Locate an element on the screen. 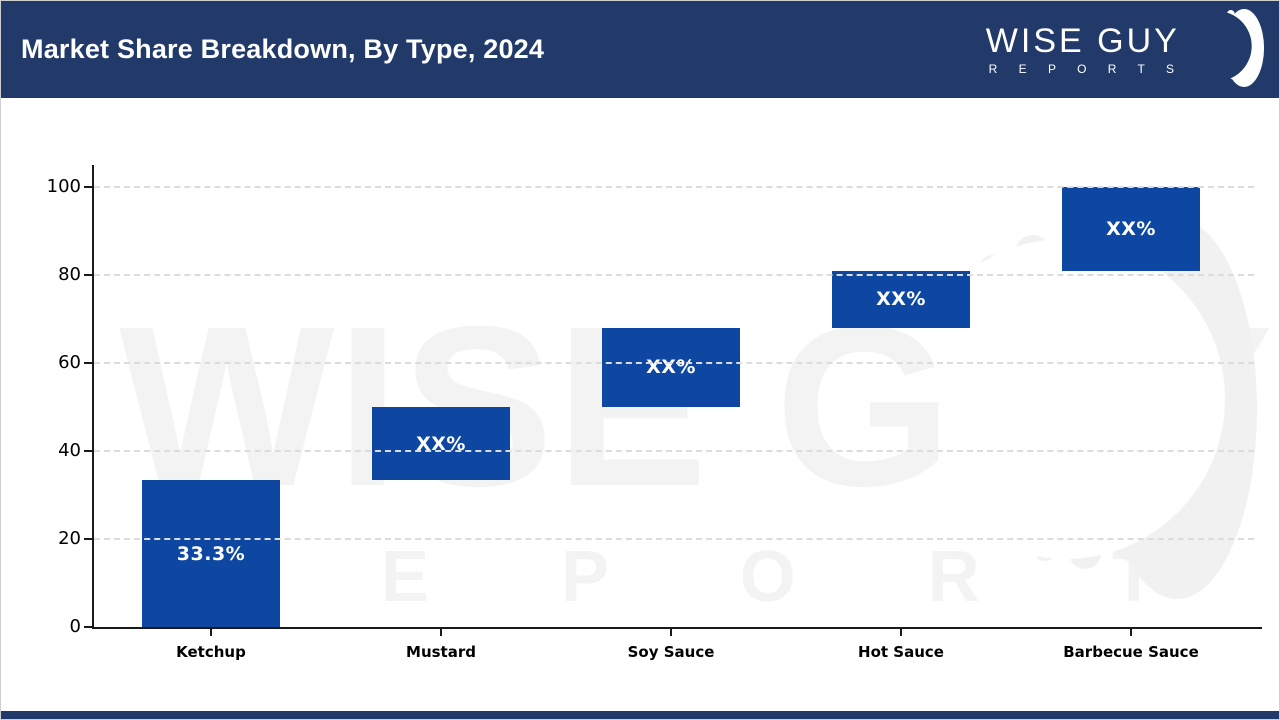 This screenshot has height=720, width=1280. bar-mustard: XX% is located at coordinates (441, 444).